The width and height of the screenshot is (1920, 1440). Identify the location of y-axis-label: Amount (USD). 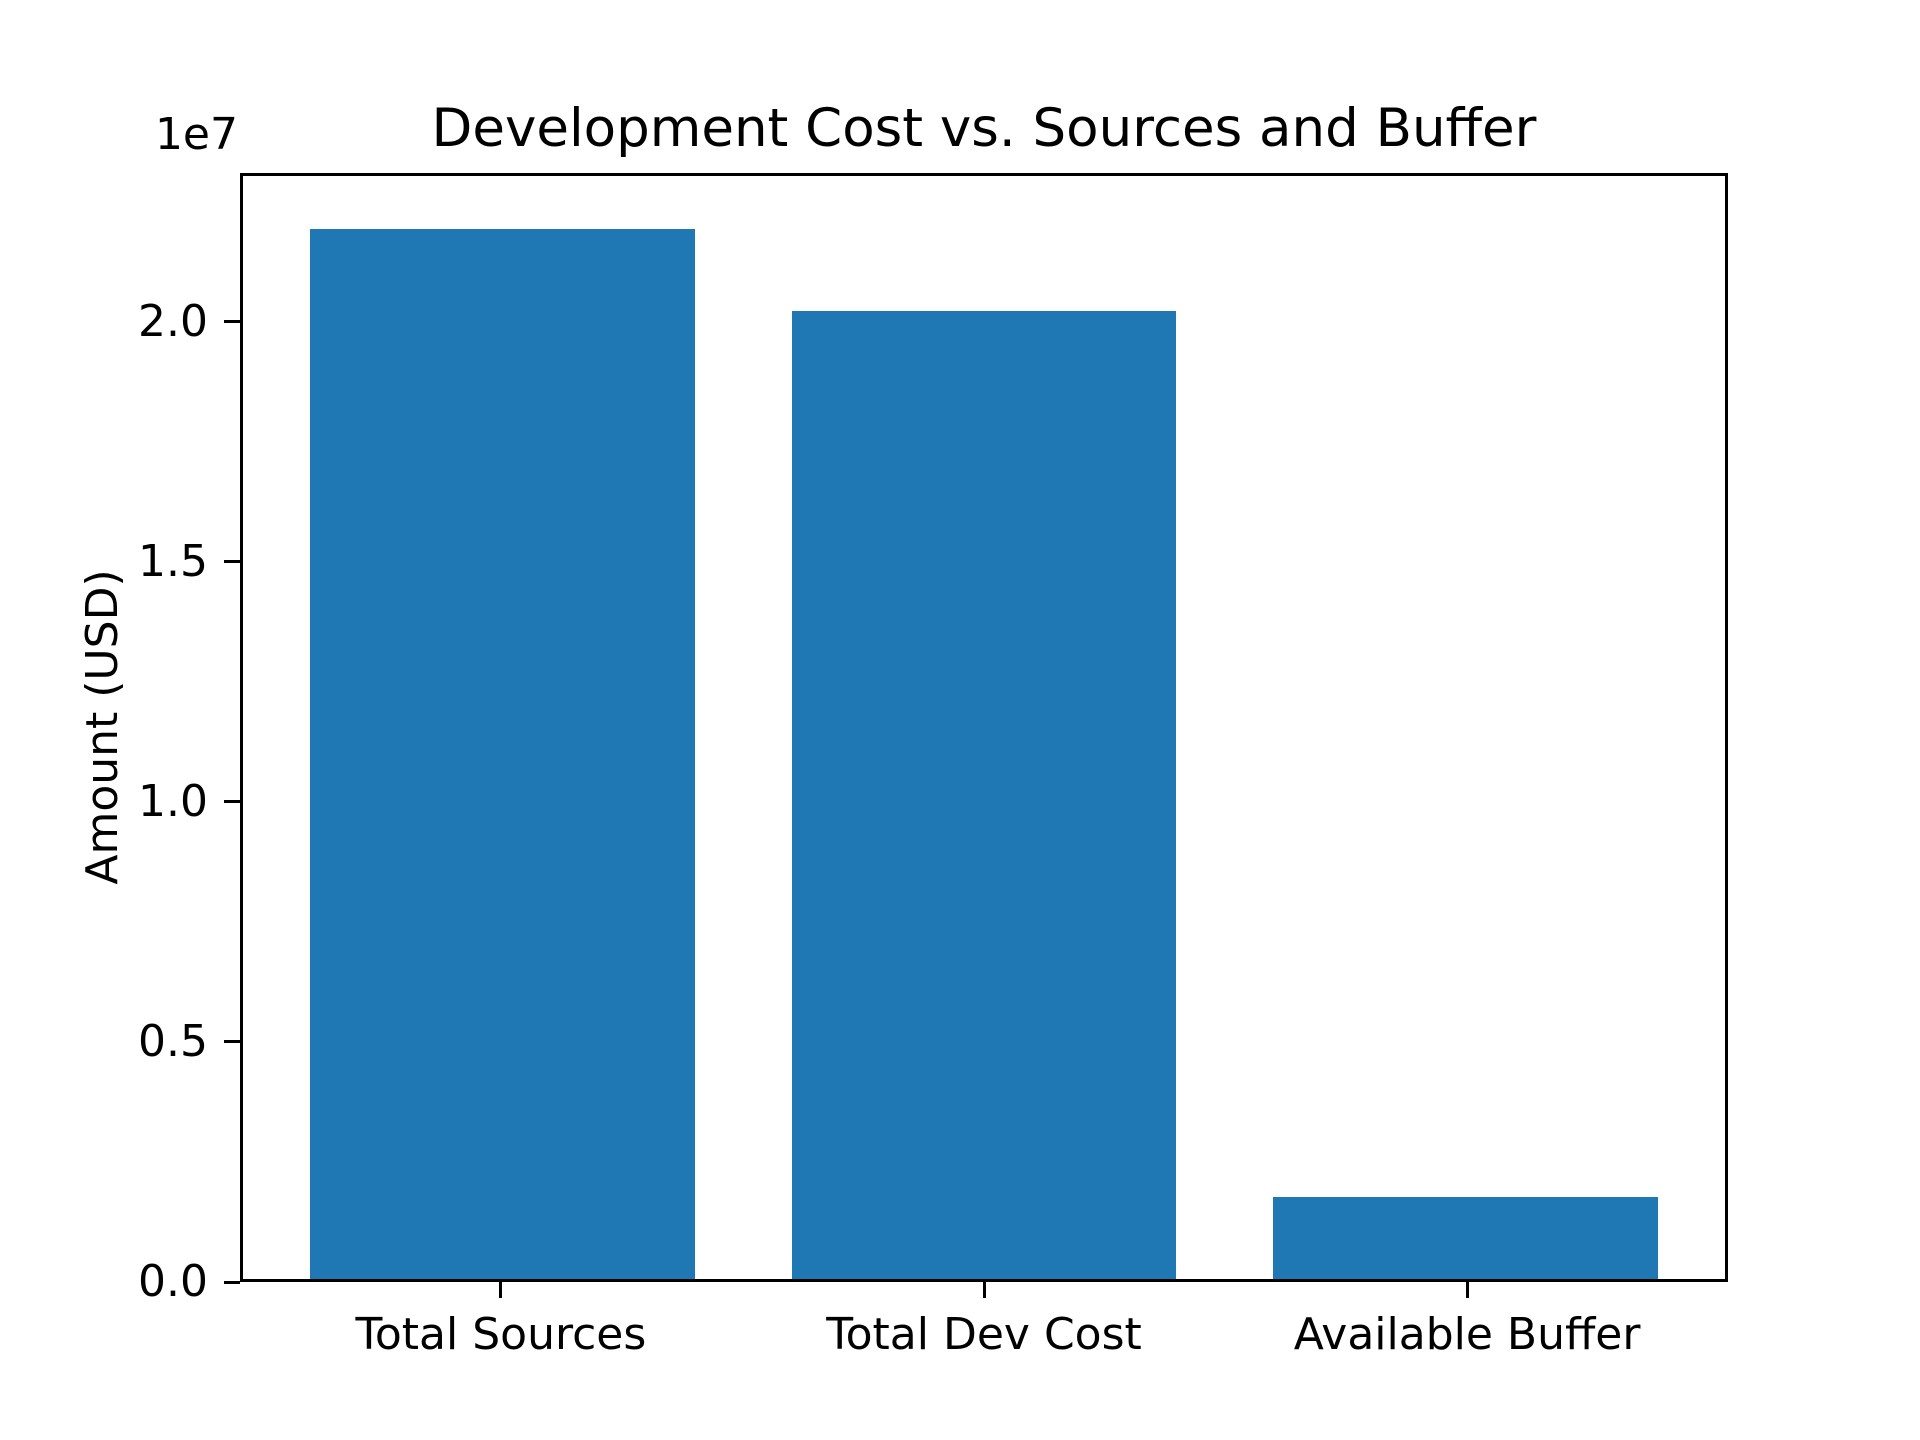
(102, 727).